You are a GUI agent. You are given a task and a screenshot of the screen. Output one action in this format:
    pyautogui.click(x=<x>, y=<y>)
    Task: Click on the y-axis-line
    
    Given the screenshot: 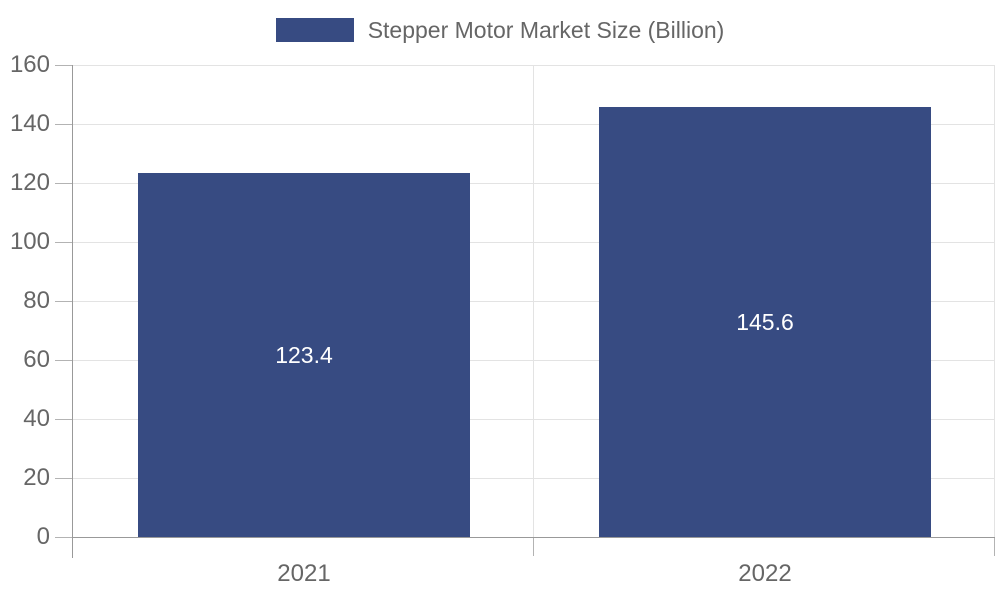 What is the action you would take?
    pyautogui.click(x=72, y=311)
    